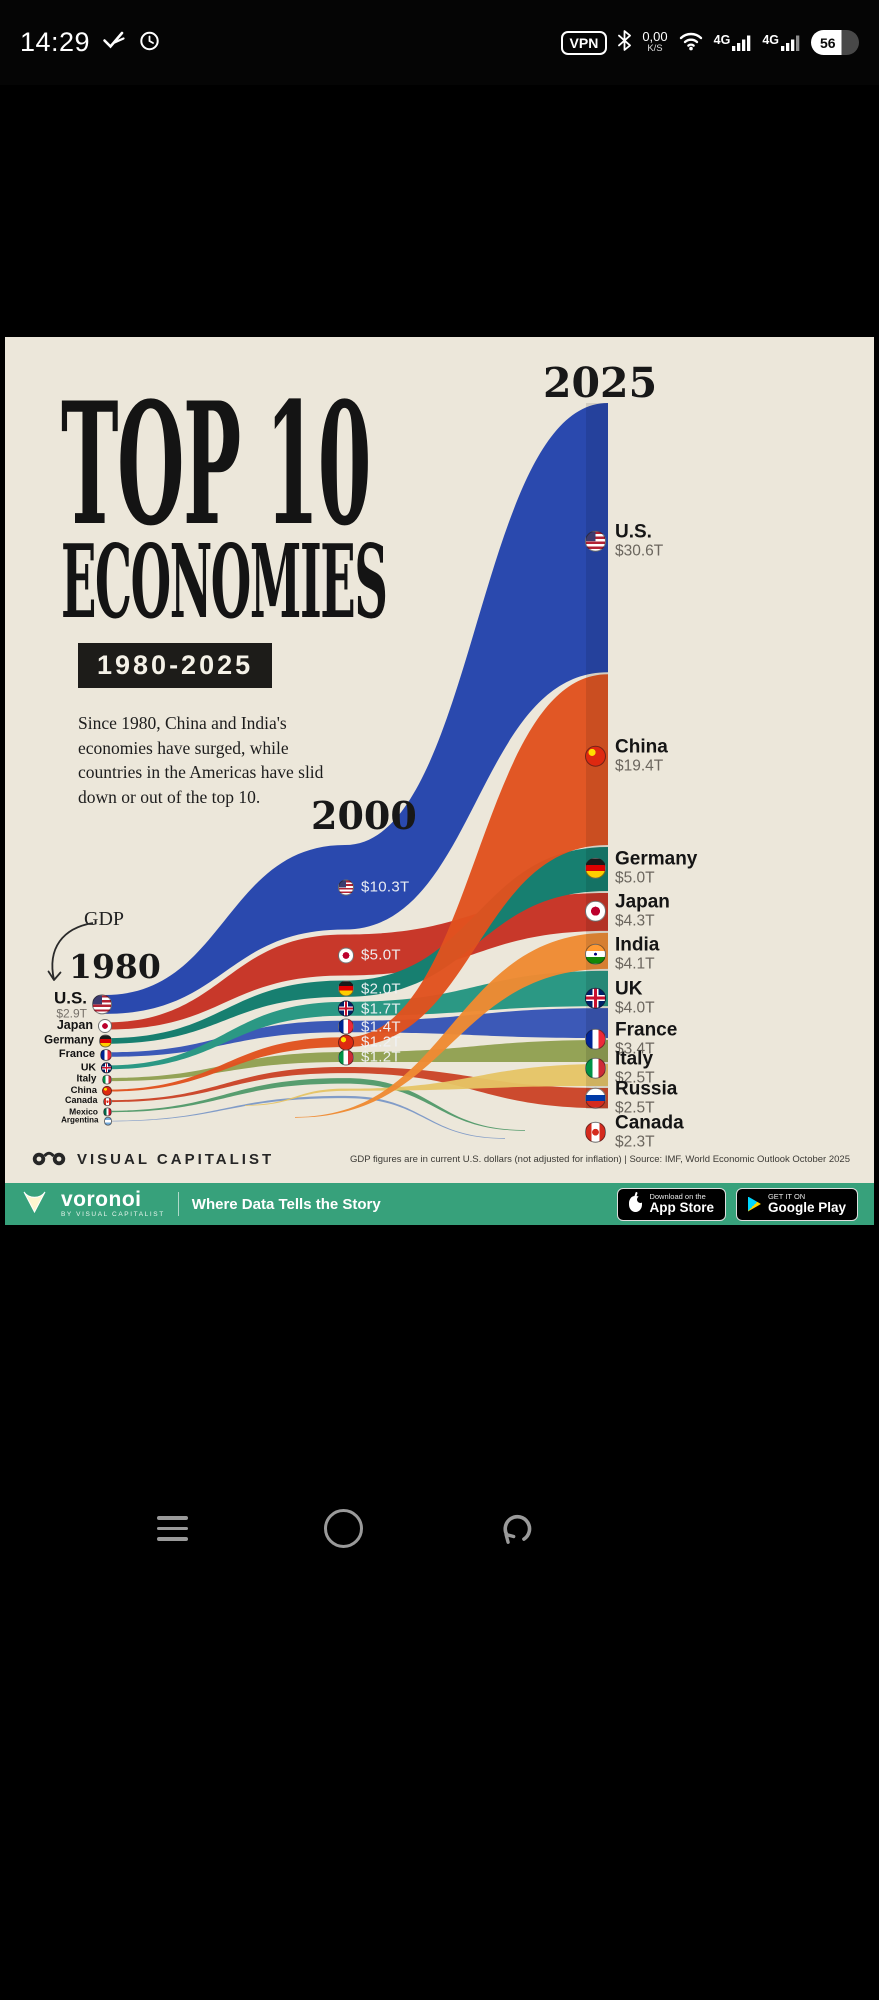 This screenshot has height=2000, width=879. Describe the element at coordinates (175, 665) in the screenshot. I see `period-badge: 1980-2025` at that location.